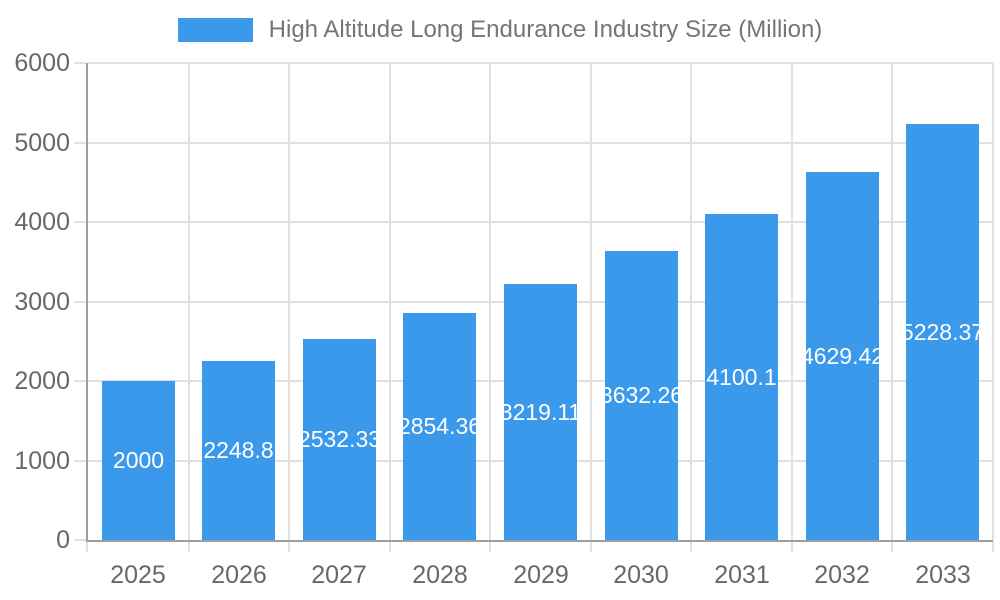 This screenshot has height=600, width=1000. I want to click on bar-2025: 2000, so click(138, 460).